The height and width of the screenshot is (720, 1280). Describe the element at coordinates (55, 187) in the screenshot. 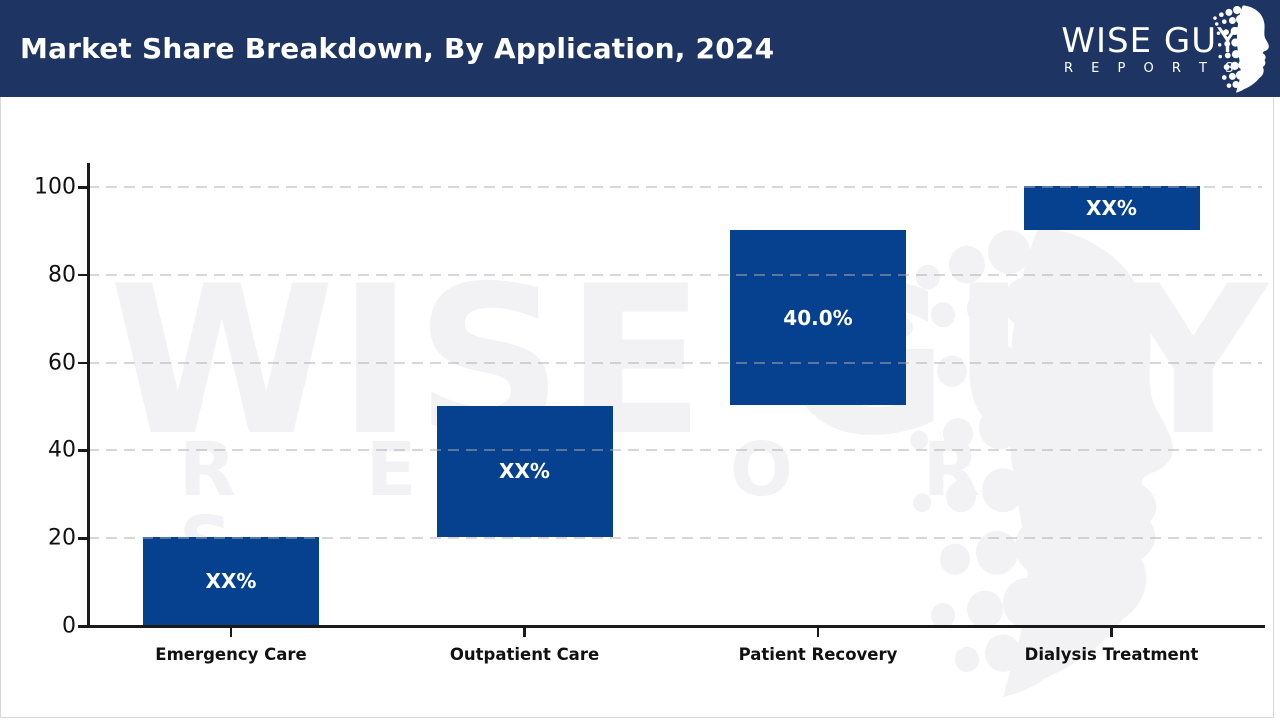

I see `y-tick-label: 100` at that location.